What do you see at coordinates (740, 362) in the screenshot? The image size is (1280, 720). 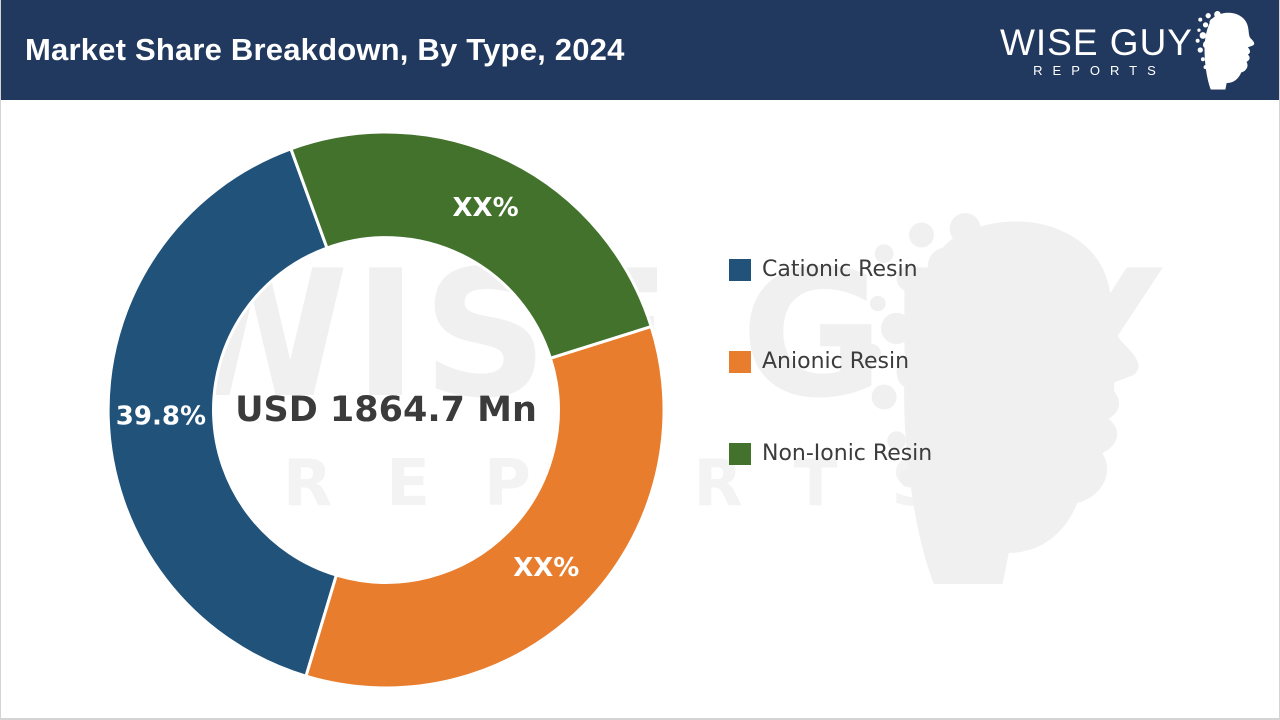 I see `legend-swatch-anionic-resin` at bounding box center [740, 362].